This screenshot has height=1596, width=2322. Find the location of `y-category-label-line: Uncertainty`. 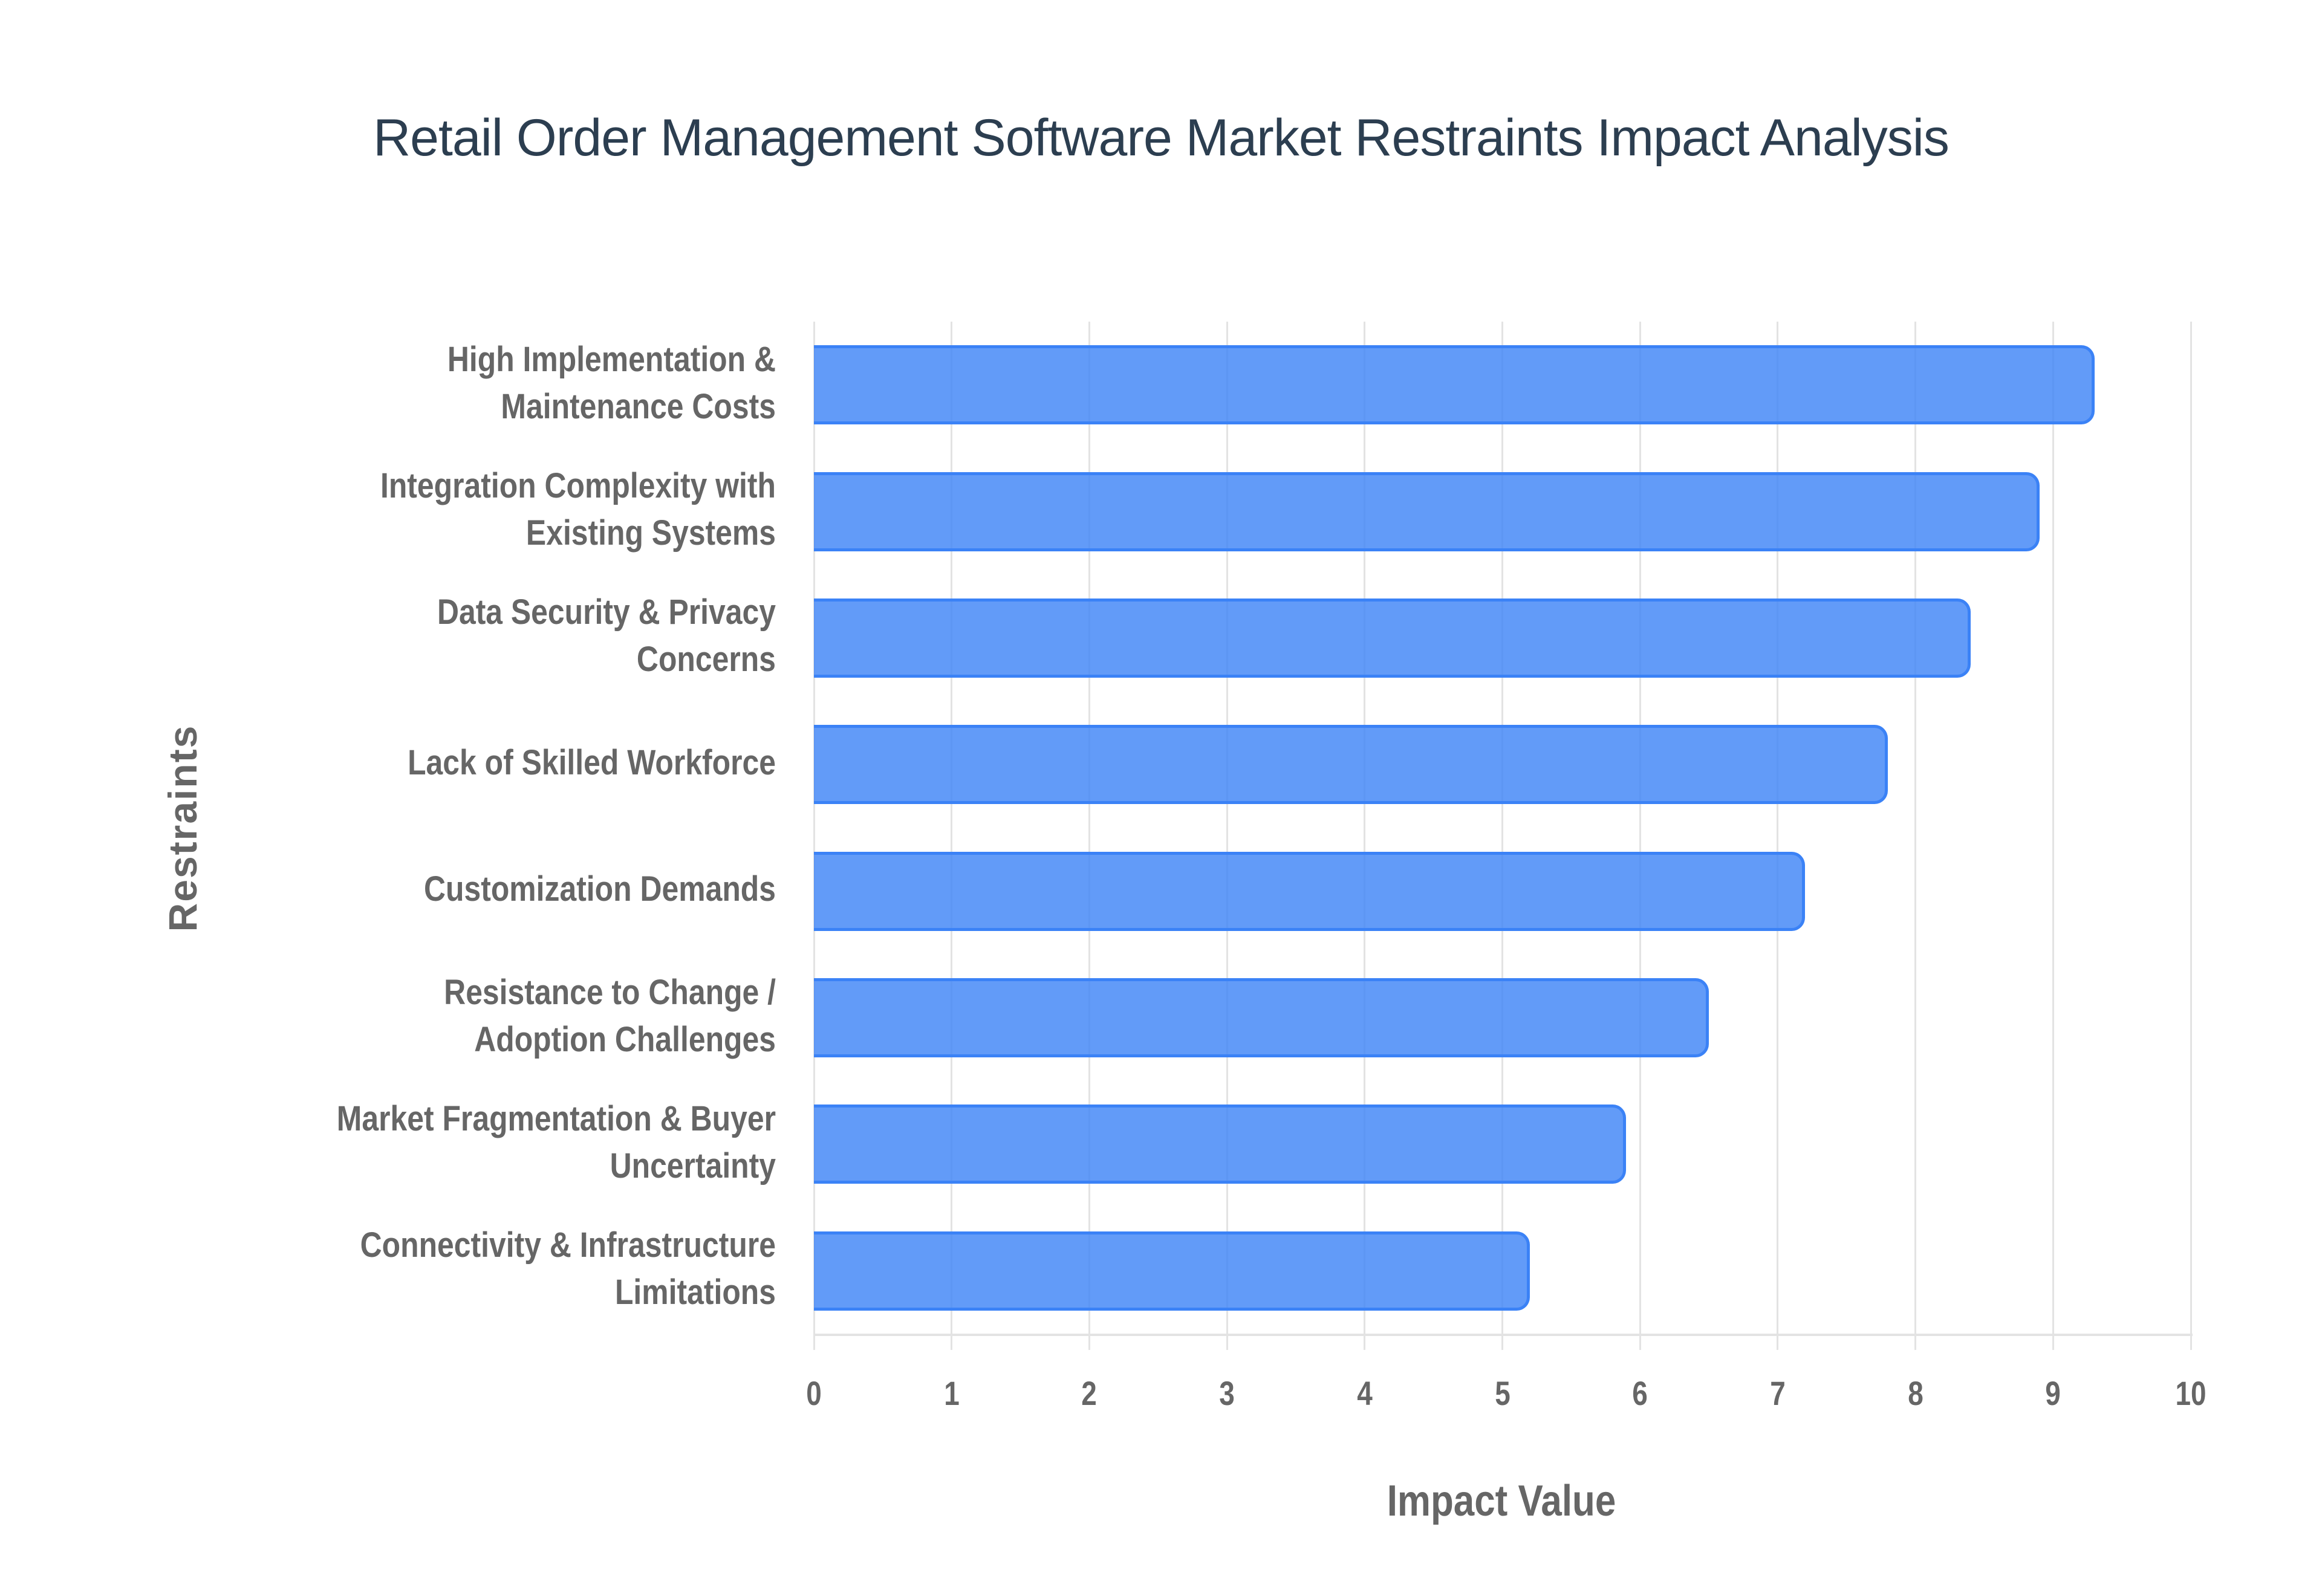

y-category-label-line: Uncertainty is located at coordinates (693, 1166).